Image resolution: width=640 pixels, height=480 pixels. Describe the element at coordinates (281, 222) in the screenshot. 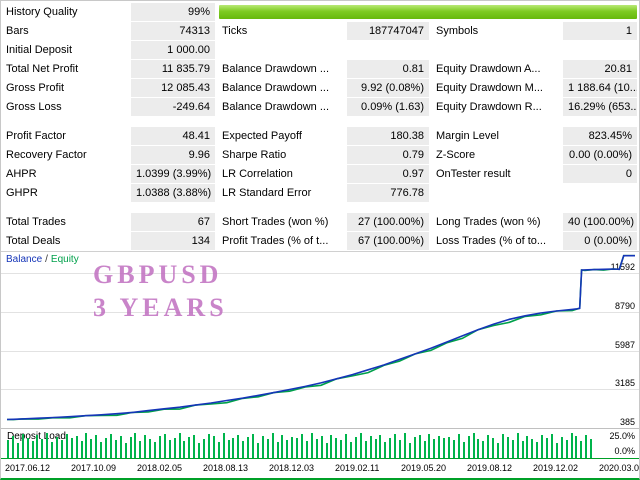

I see `stat-label: Short Trades (won %)` at that location.